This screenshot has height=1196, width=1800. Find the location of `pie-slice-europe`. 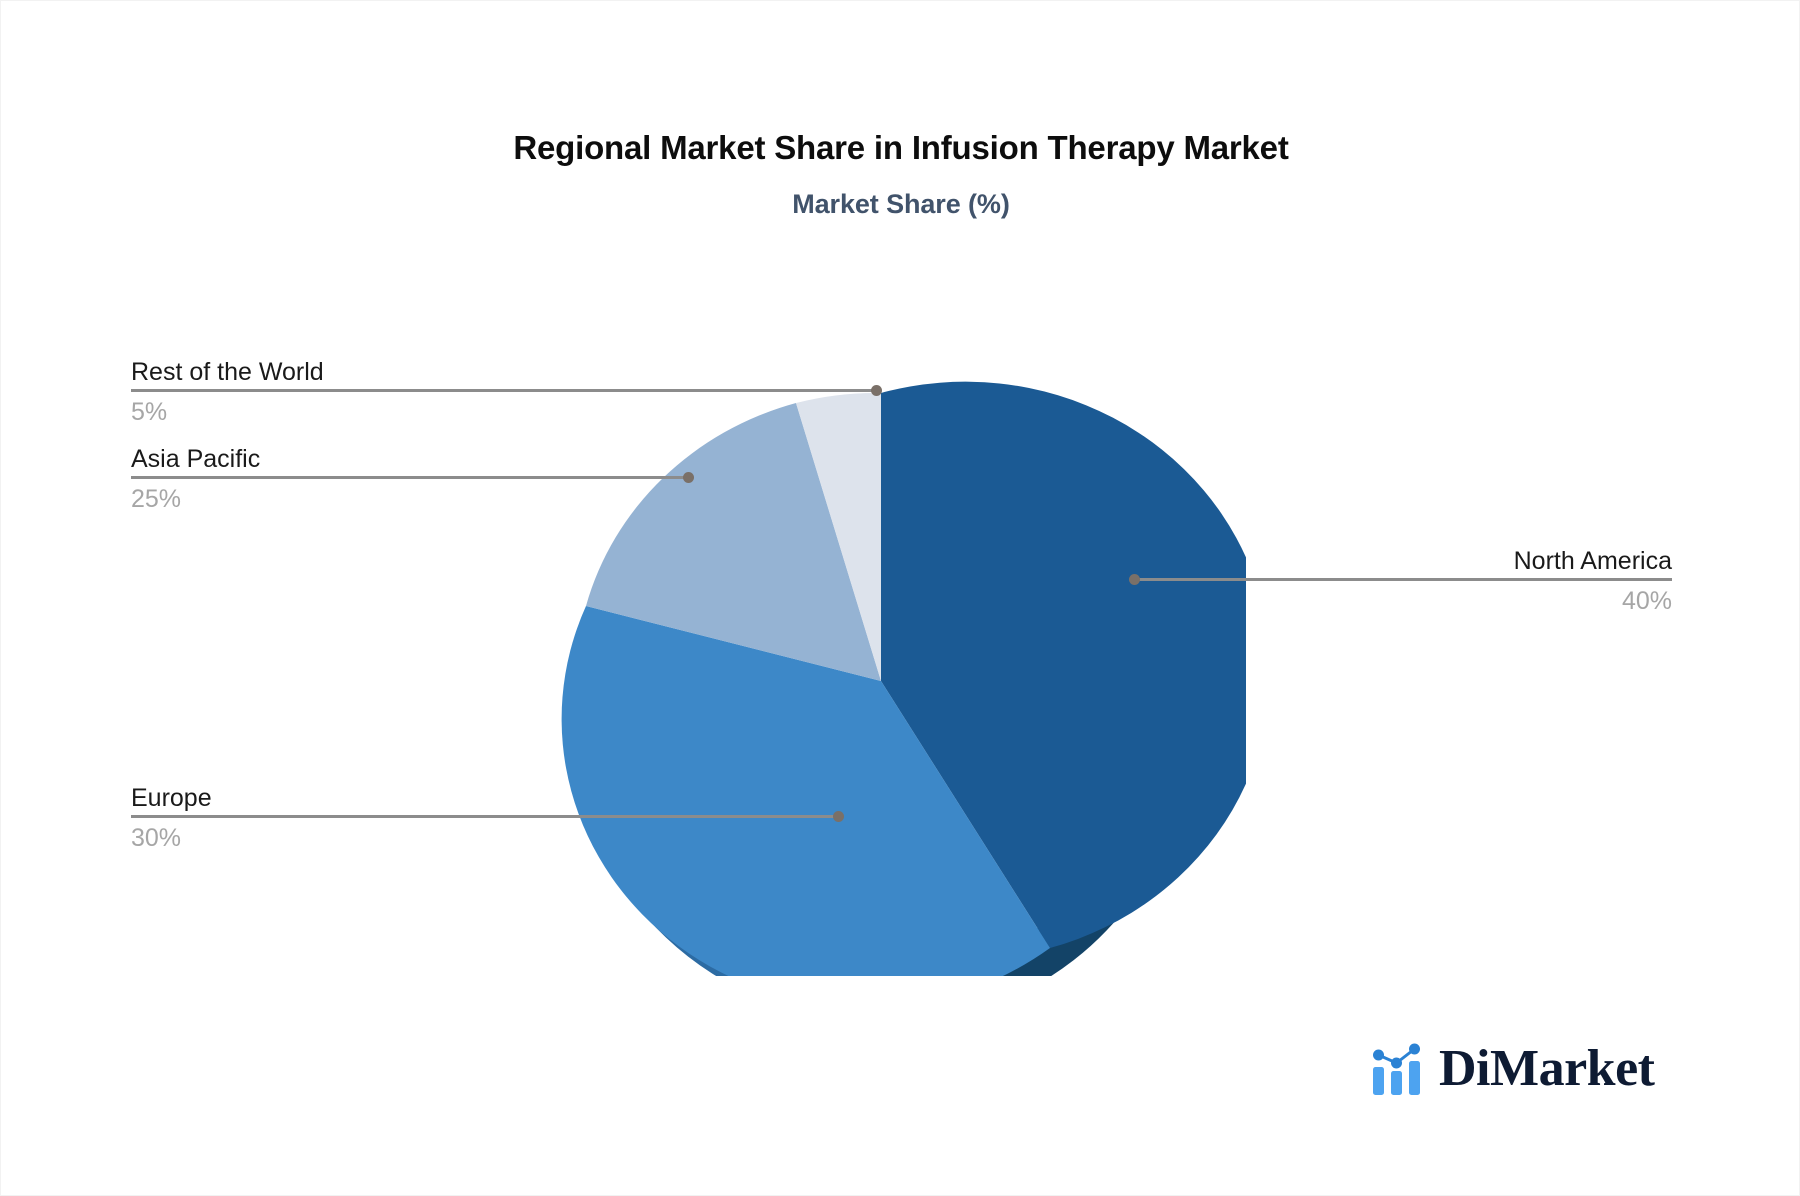

pie-slice-europe is located at coordinates (805, 791).